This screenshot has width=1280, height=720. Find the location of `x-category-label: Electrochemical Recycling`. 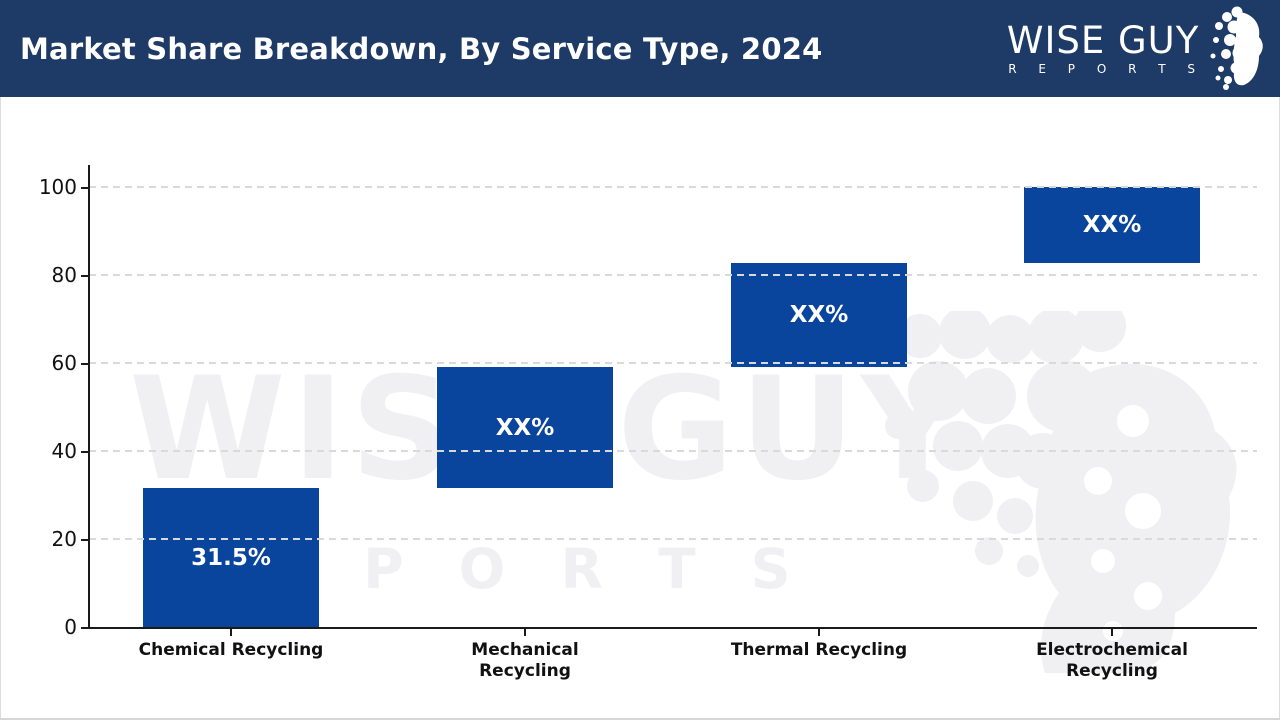

x-category-label: Electrochemical Recycling is located at coordinates (1112, 661).